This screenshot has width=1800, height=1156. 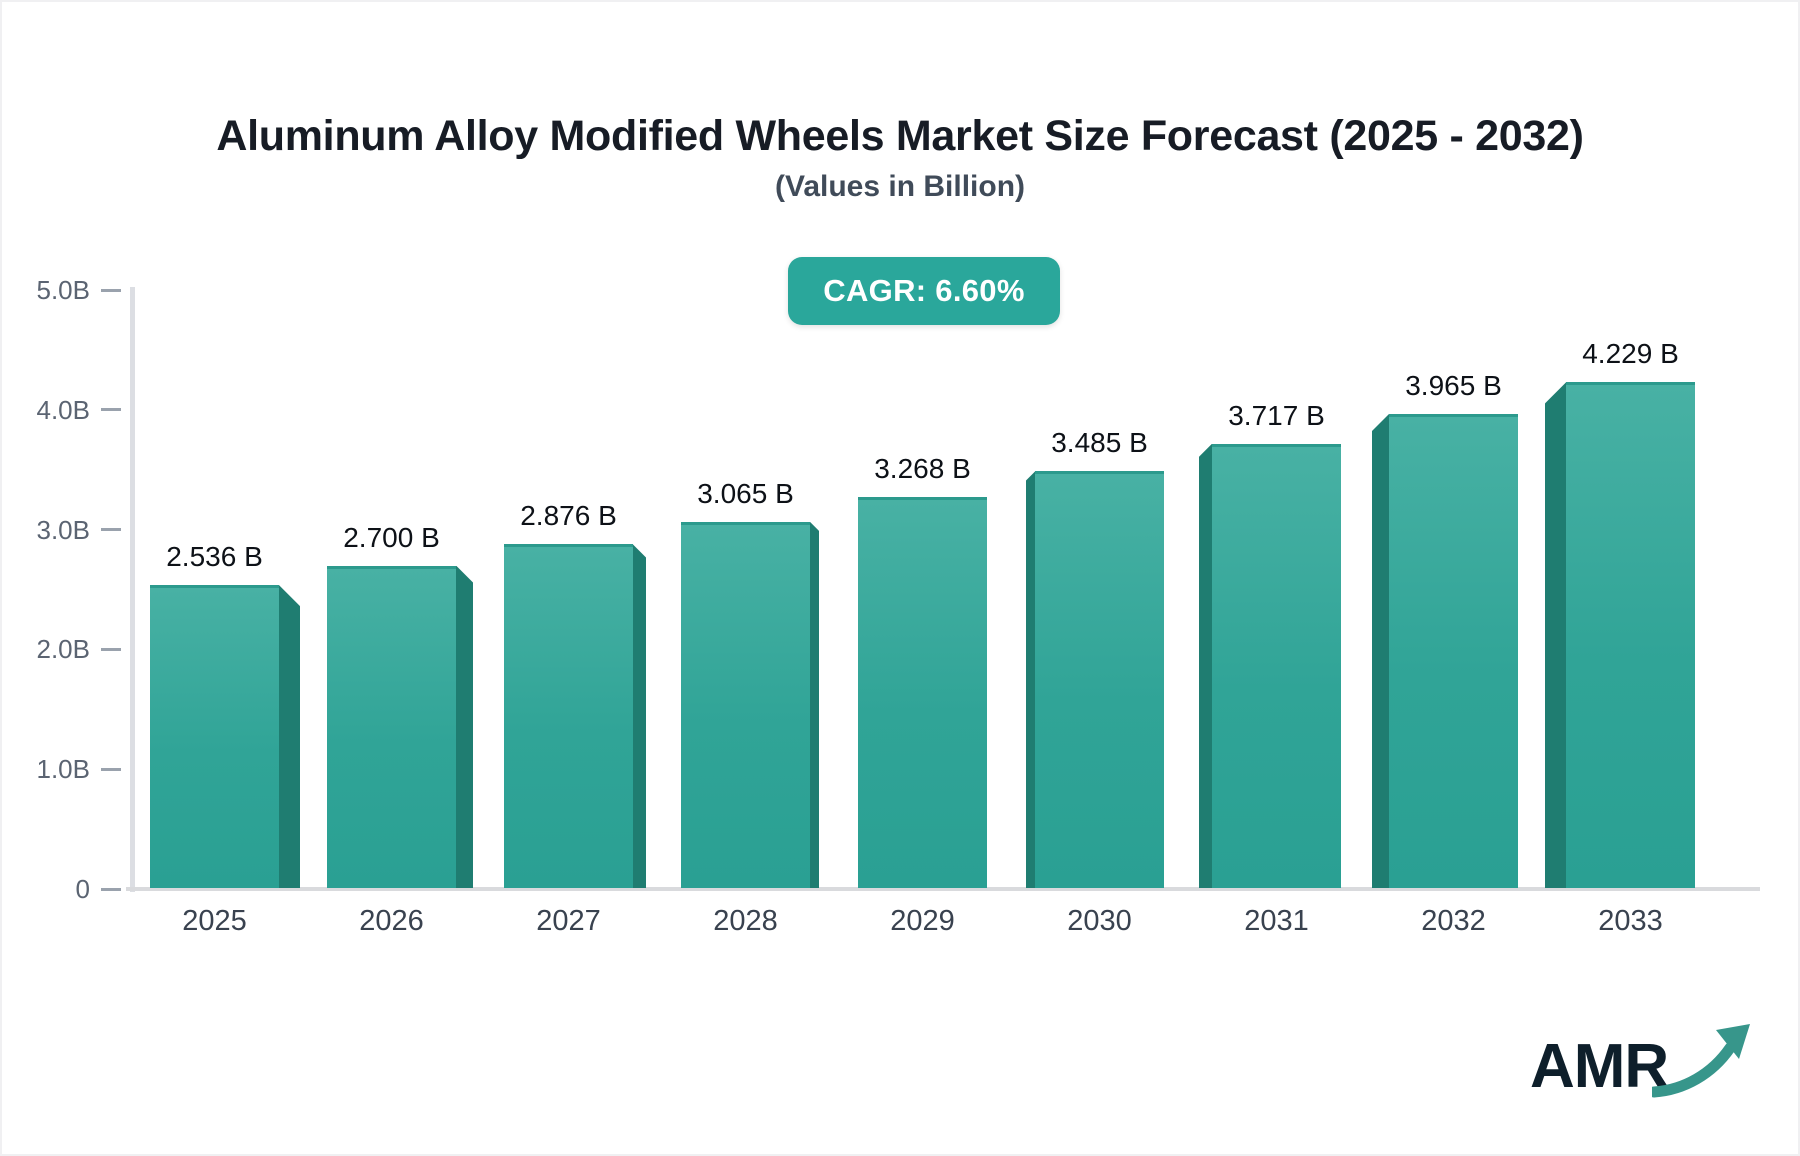 What do you see at coordinates (745, 921) in the screenshot?
I see `x-axis-label-2028: 2028` at bounding box center [745, 921].